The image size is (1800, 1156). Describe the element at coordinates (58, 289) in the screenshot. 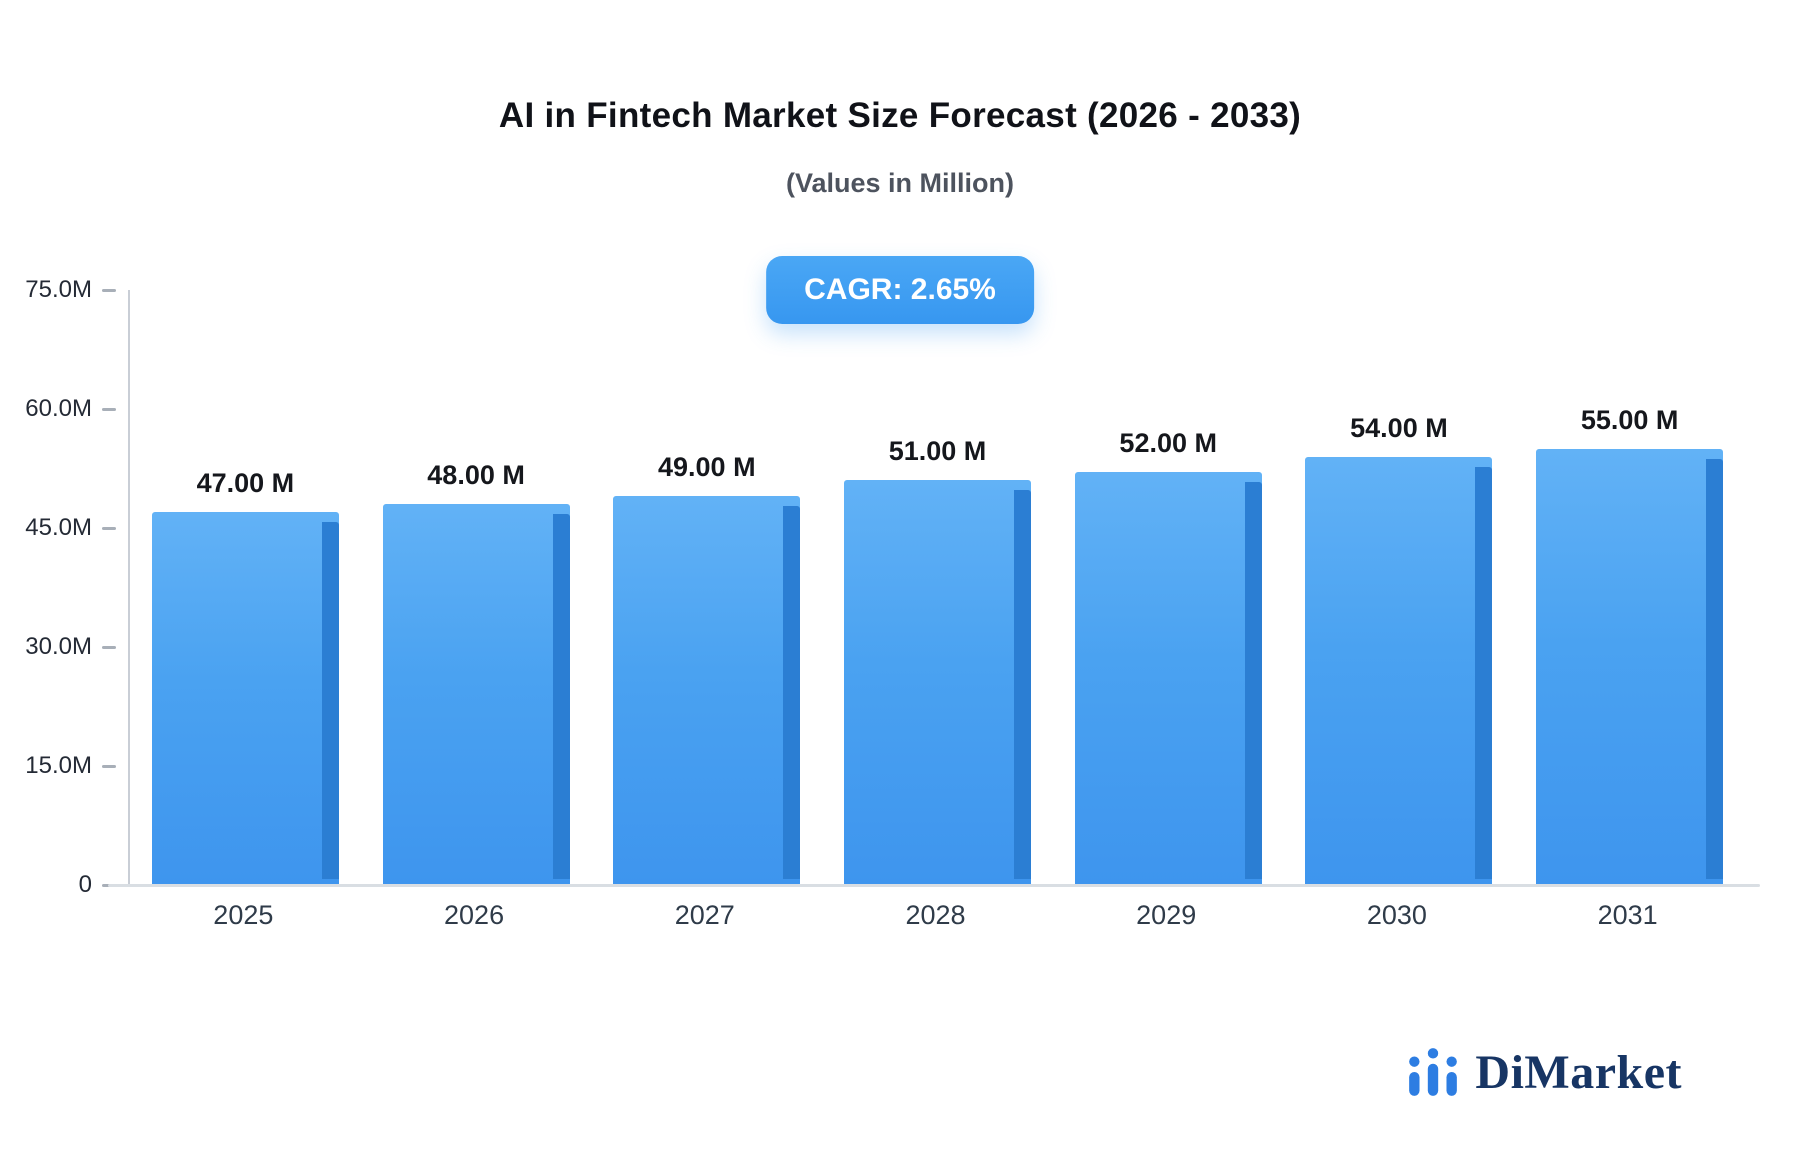

I see `y-tick-label: 75.0M` at that location.